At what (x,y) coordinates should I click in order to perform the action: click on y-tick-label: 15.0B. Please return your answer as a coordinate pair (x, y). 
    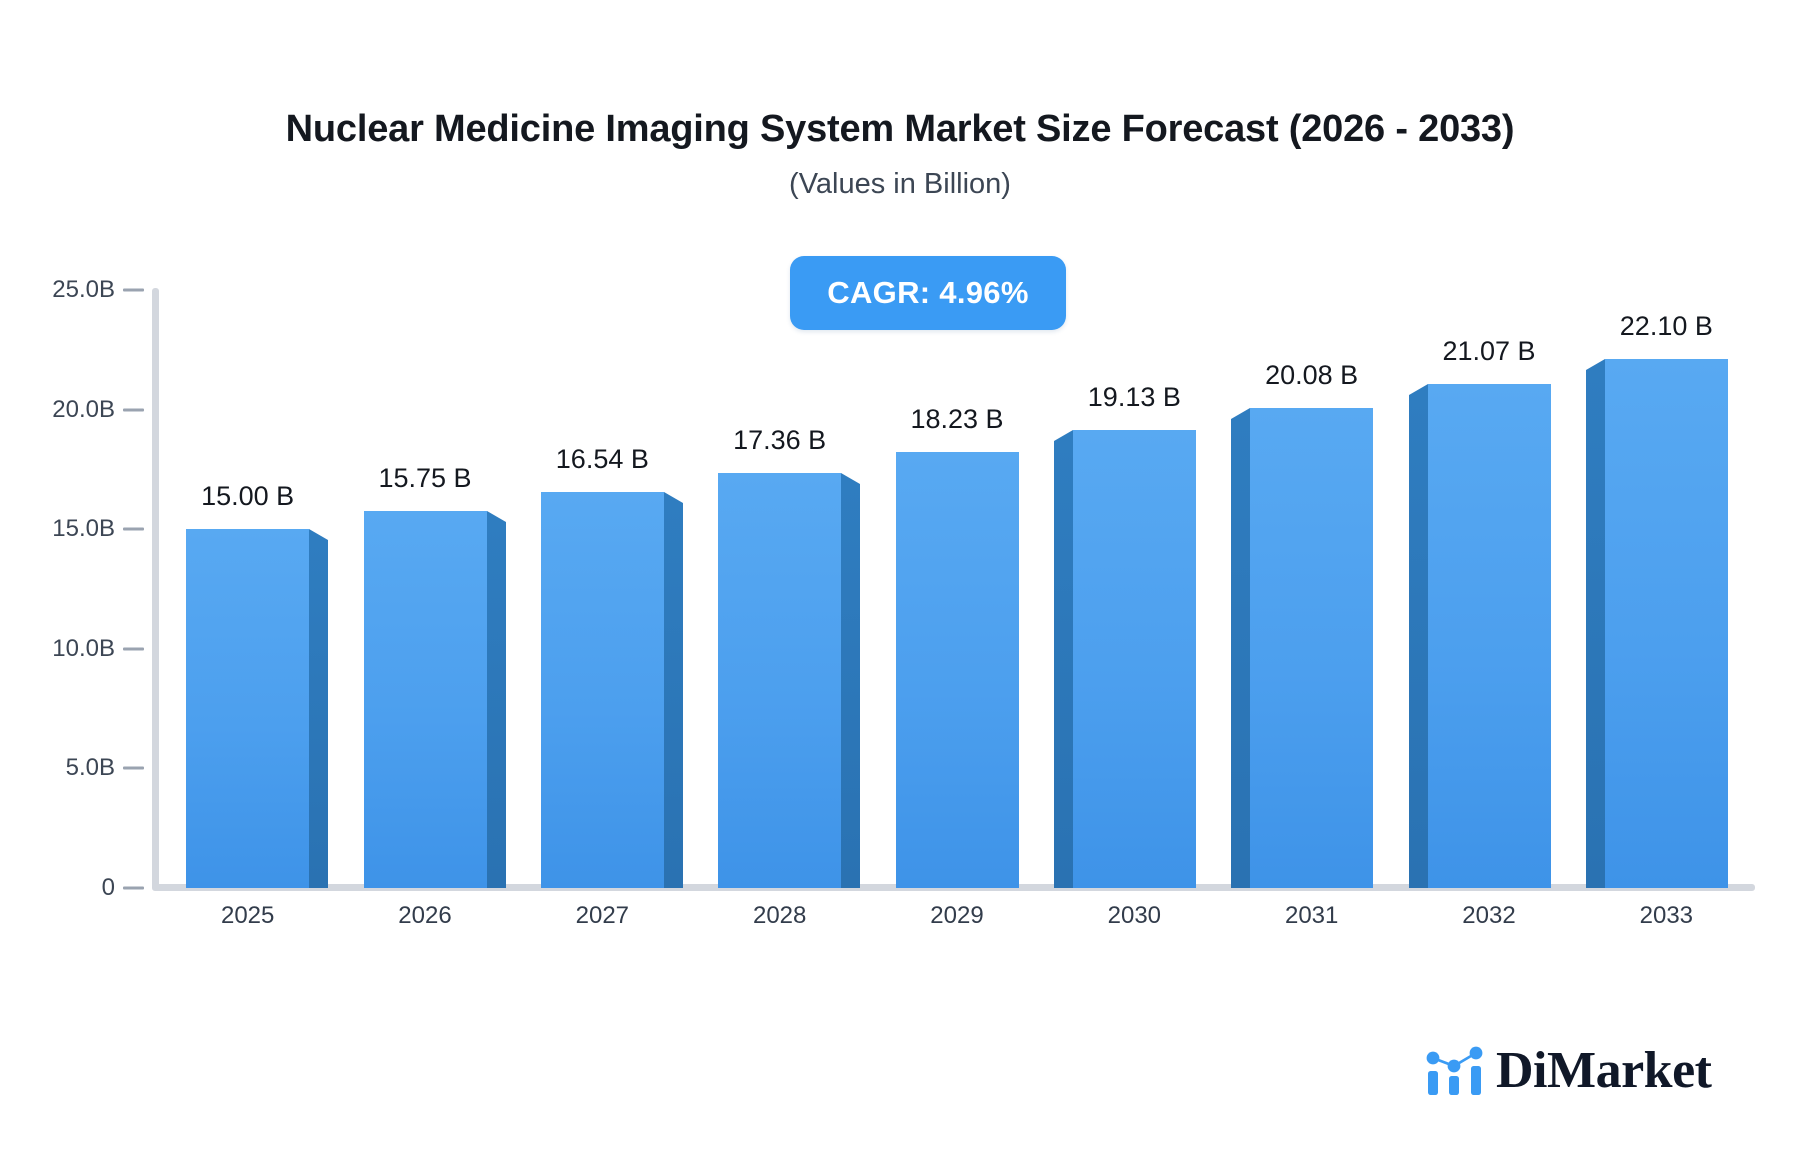
    Looking at the image, I should click on (83, 529).